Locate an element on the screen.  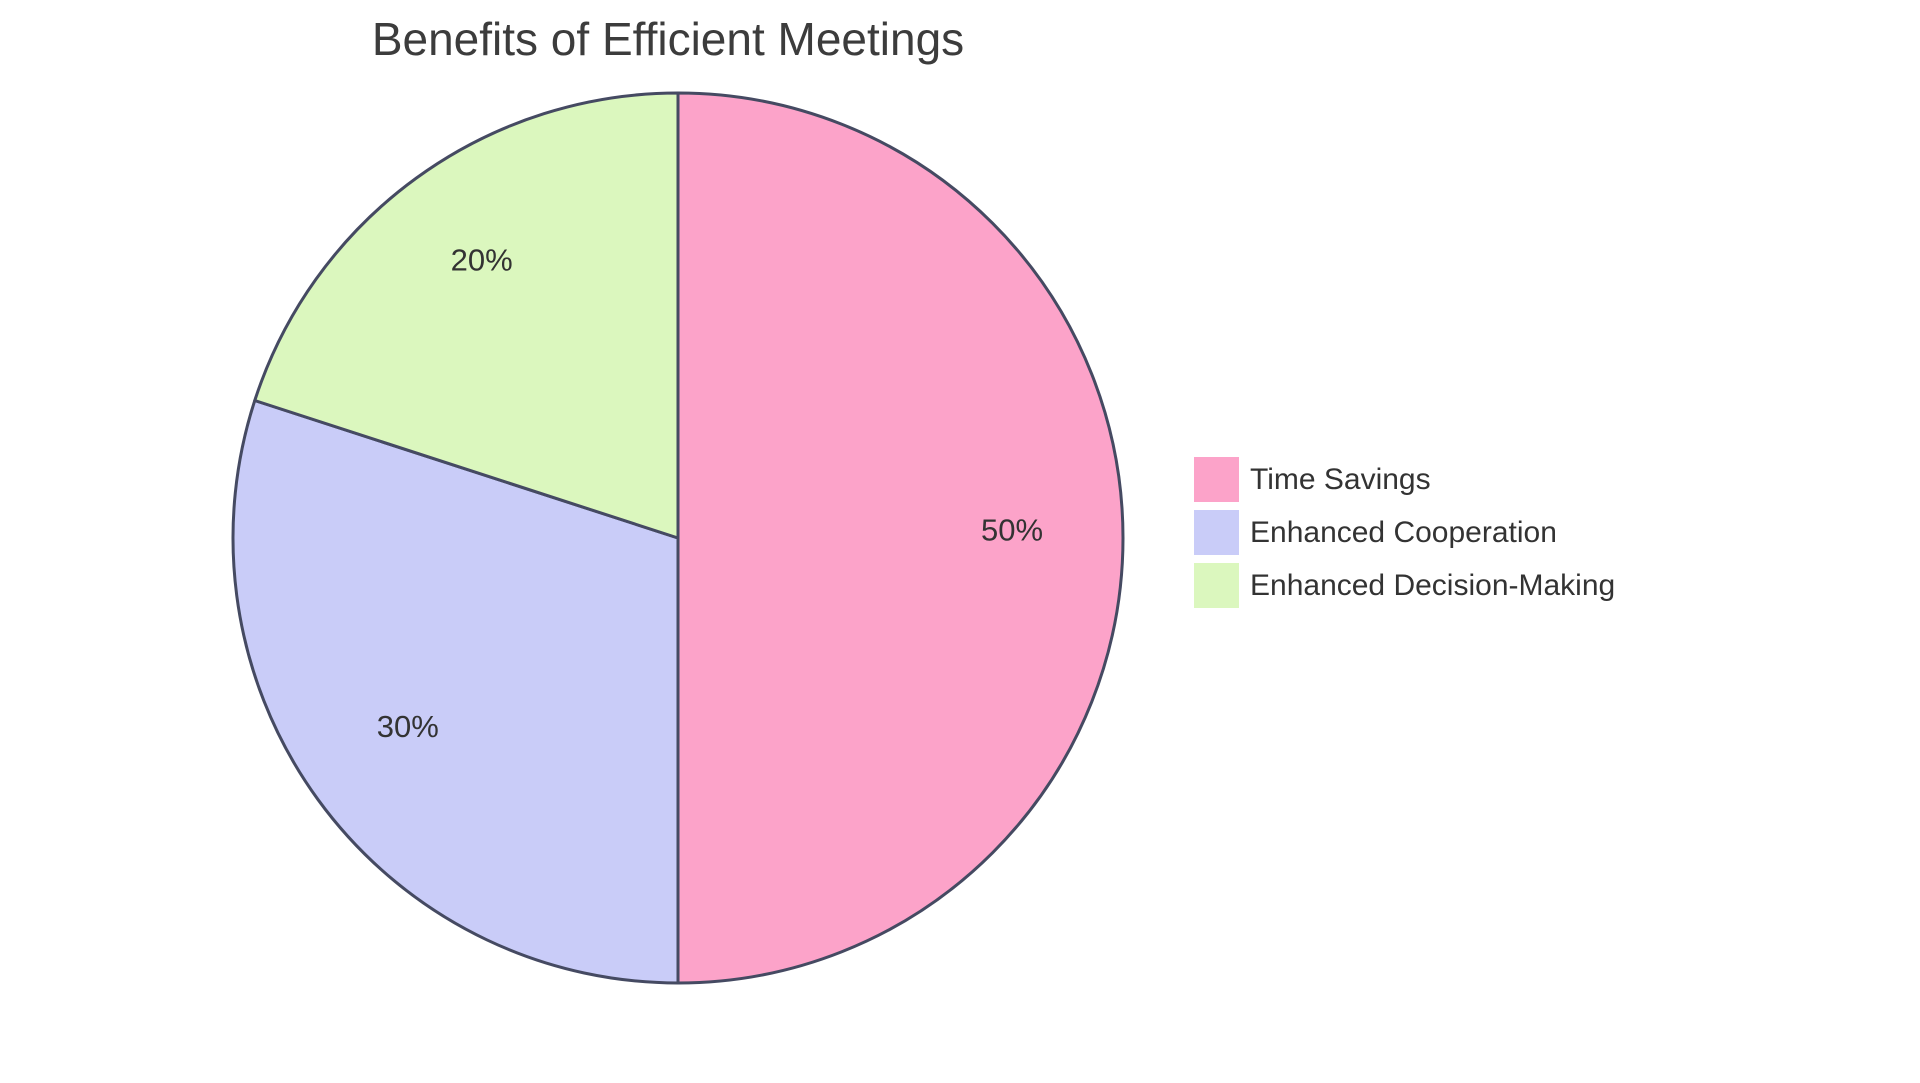
legend-item-enhanced-cooperation: Enhanced Cooperation is located at coordinates (1404, 532).